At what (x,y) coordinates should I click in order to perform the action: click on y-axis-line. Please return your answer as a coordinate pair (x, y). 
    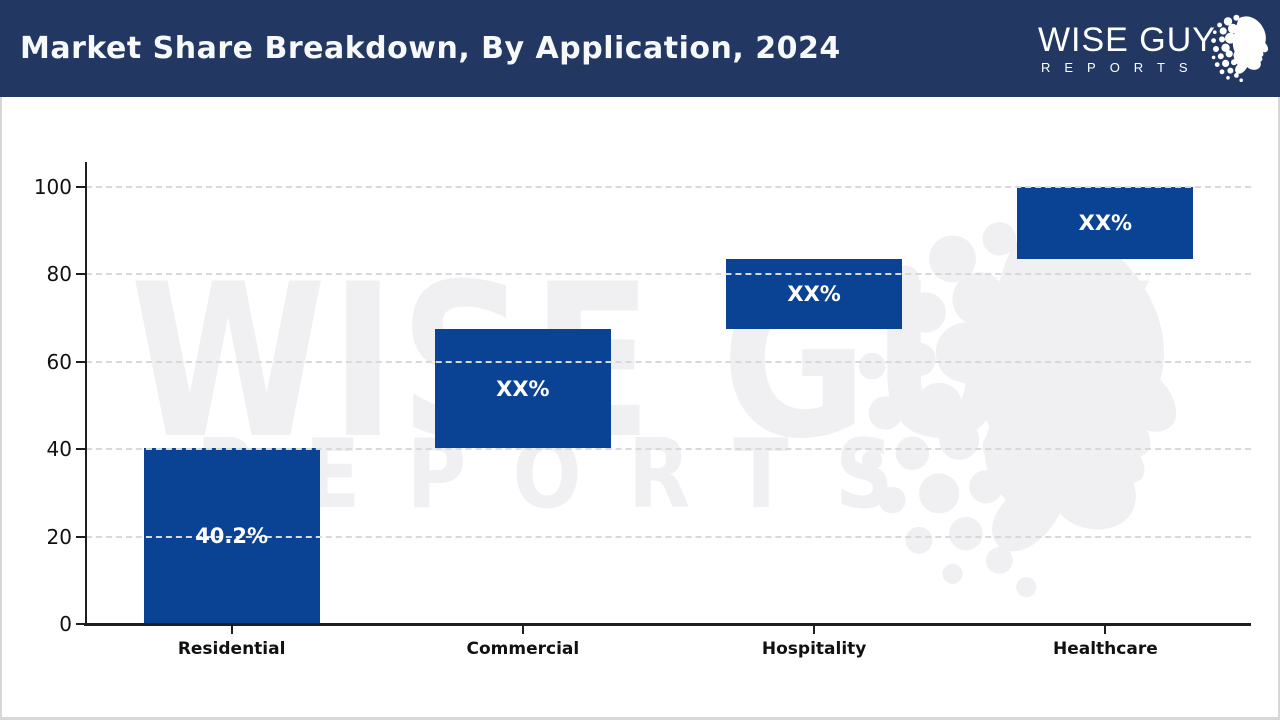
    Looking at the image, I should click on (86, 393).